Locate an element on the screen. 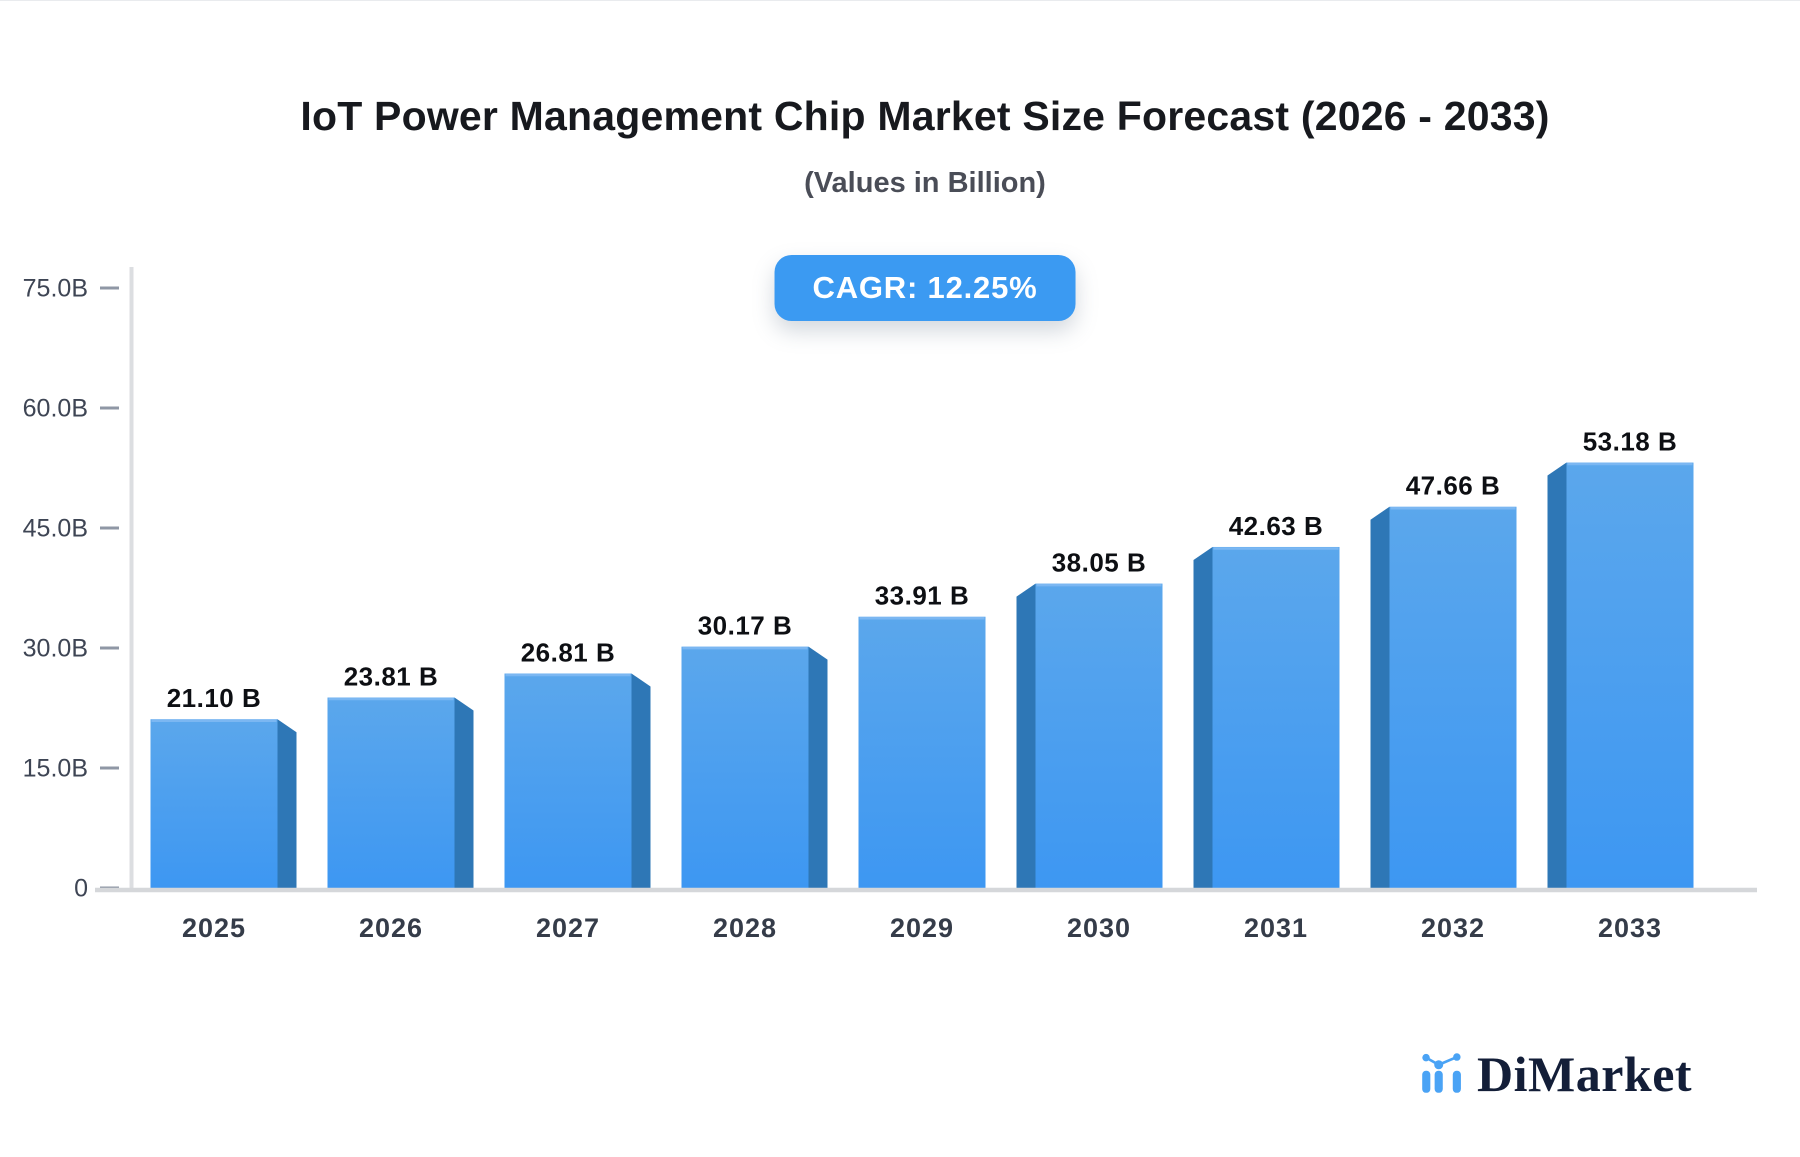 The image size is (1800, 1157). bar-2032 is located at coordinates (1443, 697).